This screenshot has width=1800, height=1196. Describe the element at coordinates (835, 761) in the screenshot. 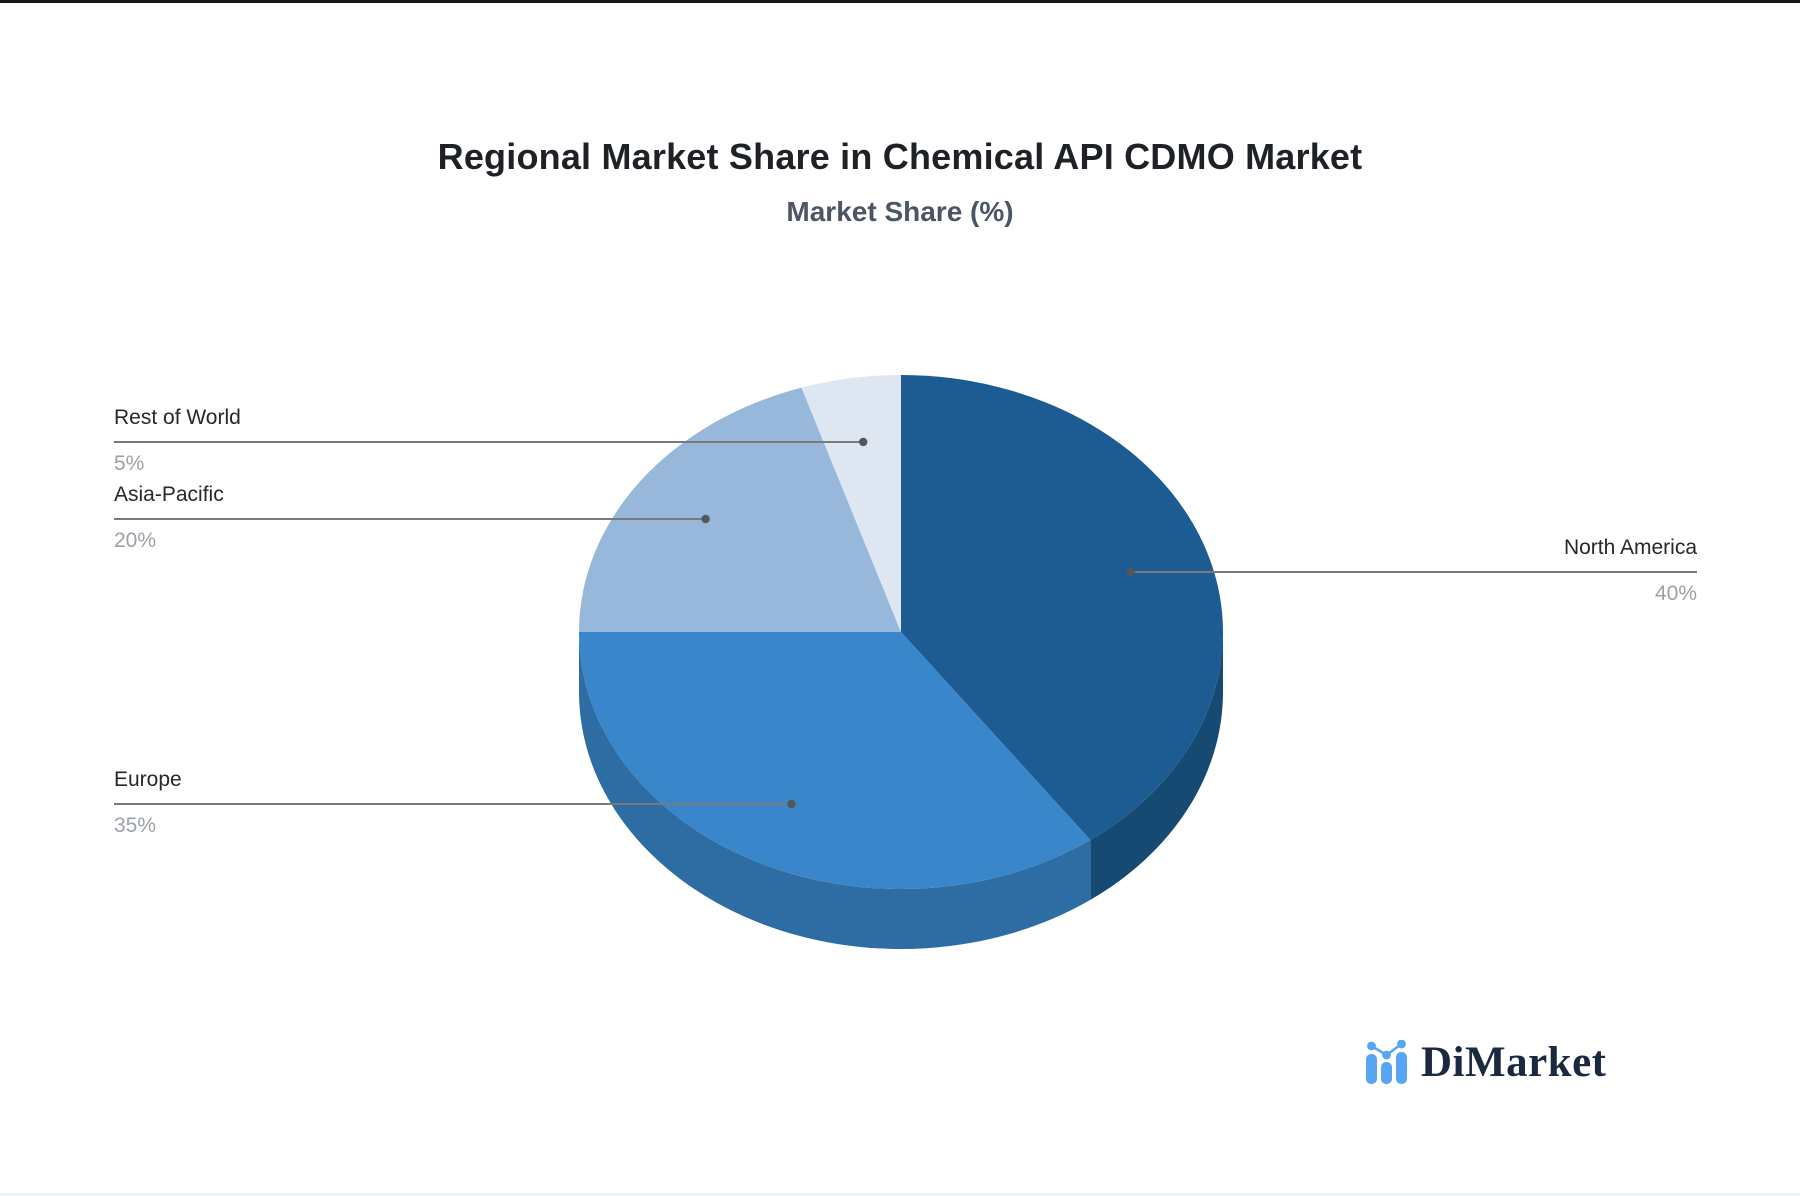

I see `pie-slice-europe` at that location.